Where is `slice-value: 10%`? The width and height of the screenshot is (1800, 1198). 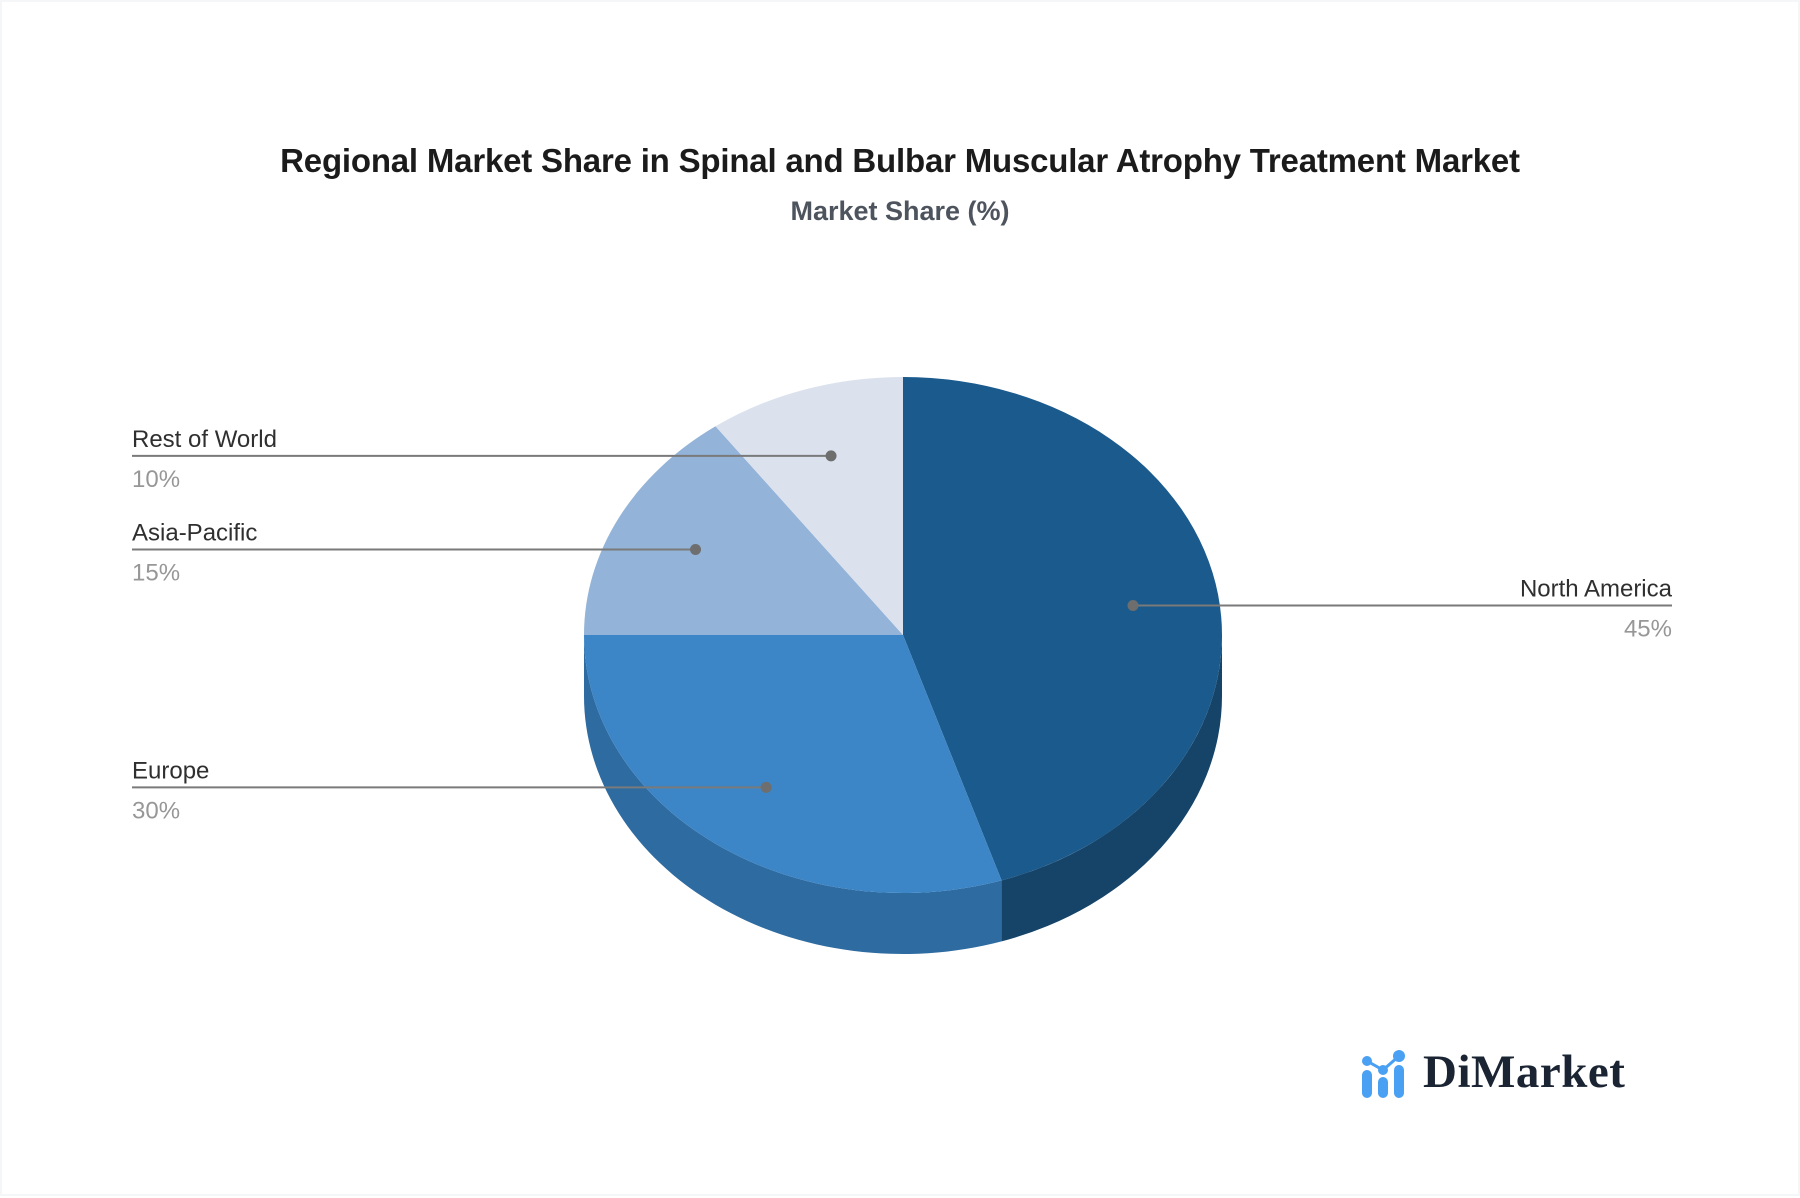
slice-value: 10% is located at coordinates (156, 479).